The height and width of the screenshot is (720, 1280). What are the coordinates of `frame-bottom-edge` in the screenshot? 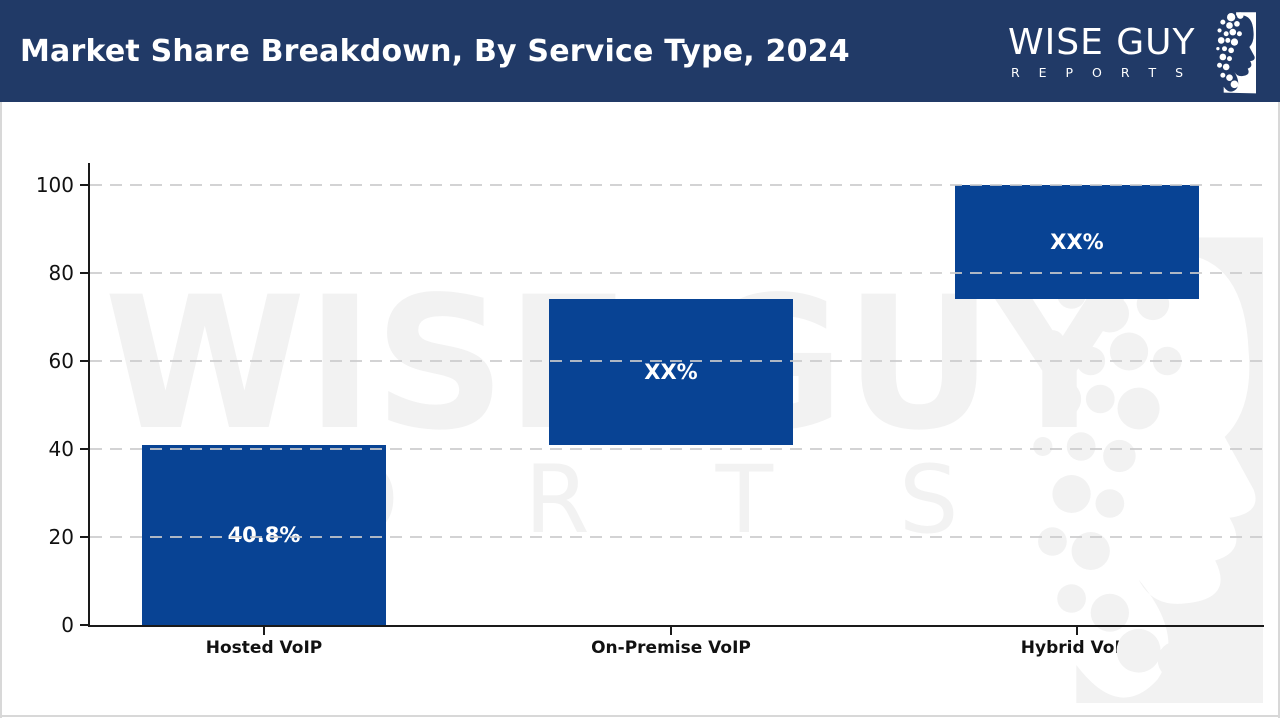 It's located at (640, 716).